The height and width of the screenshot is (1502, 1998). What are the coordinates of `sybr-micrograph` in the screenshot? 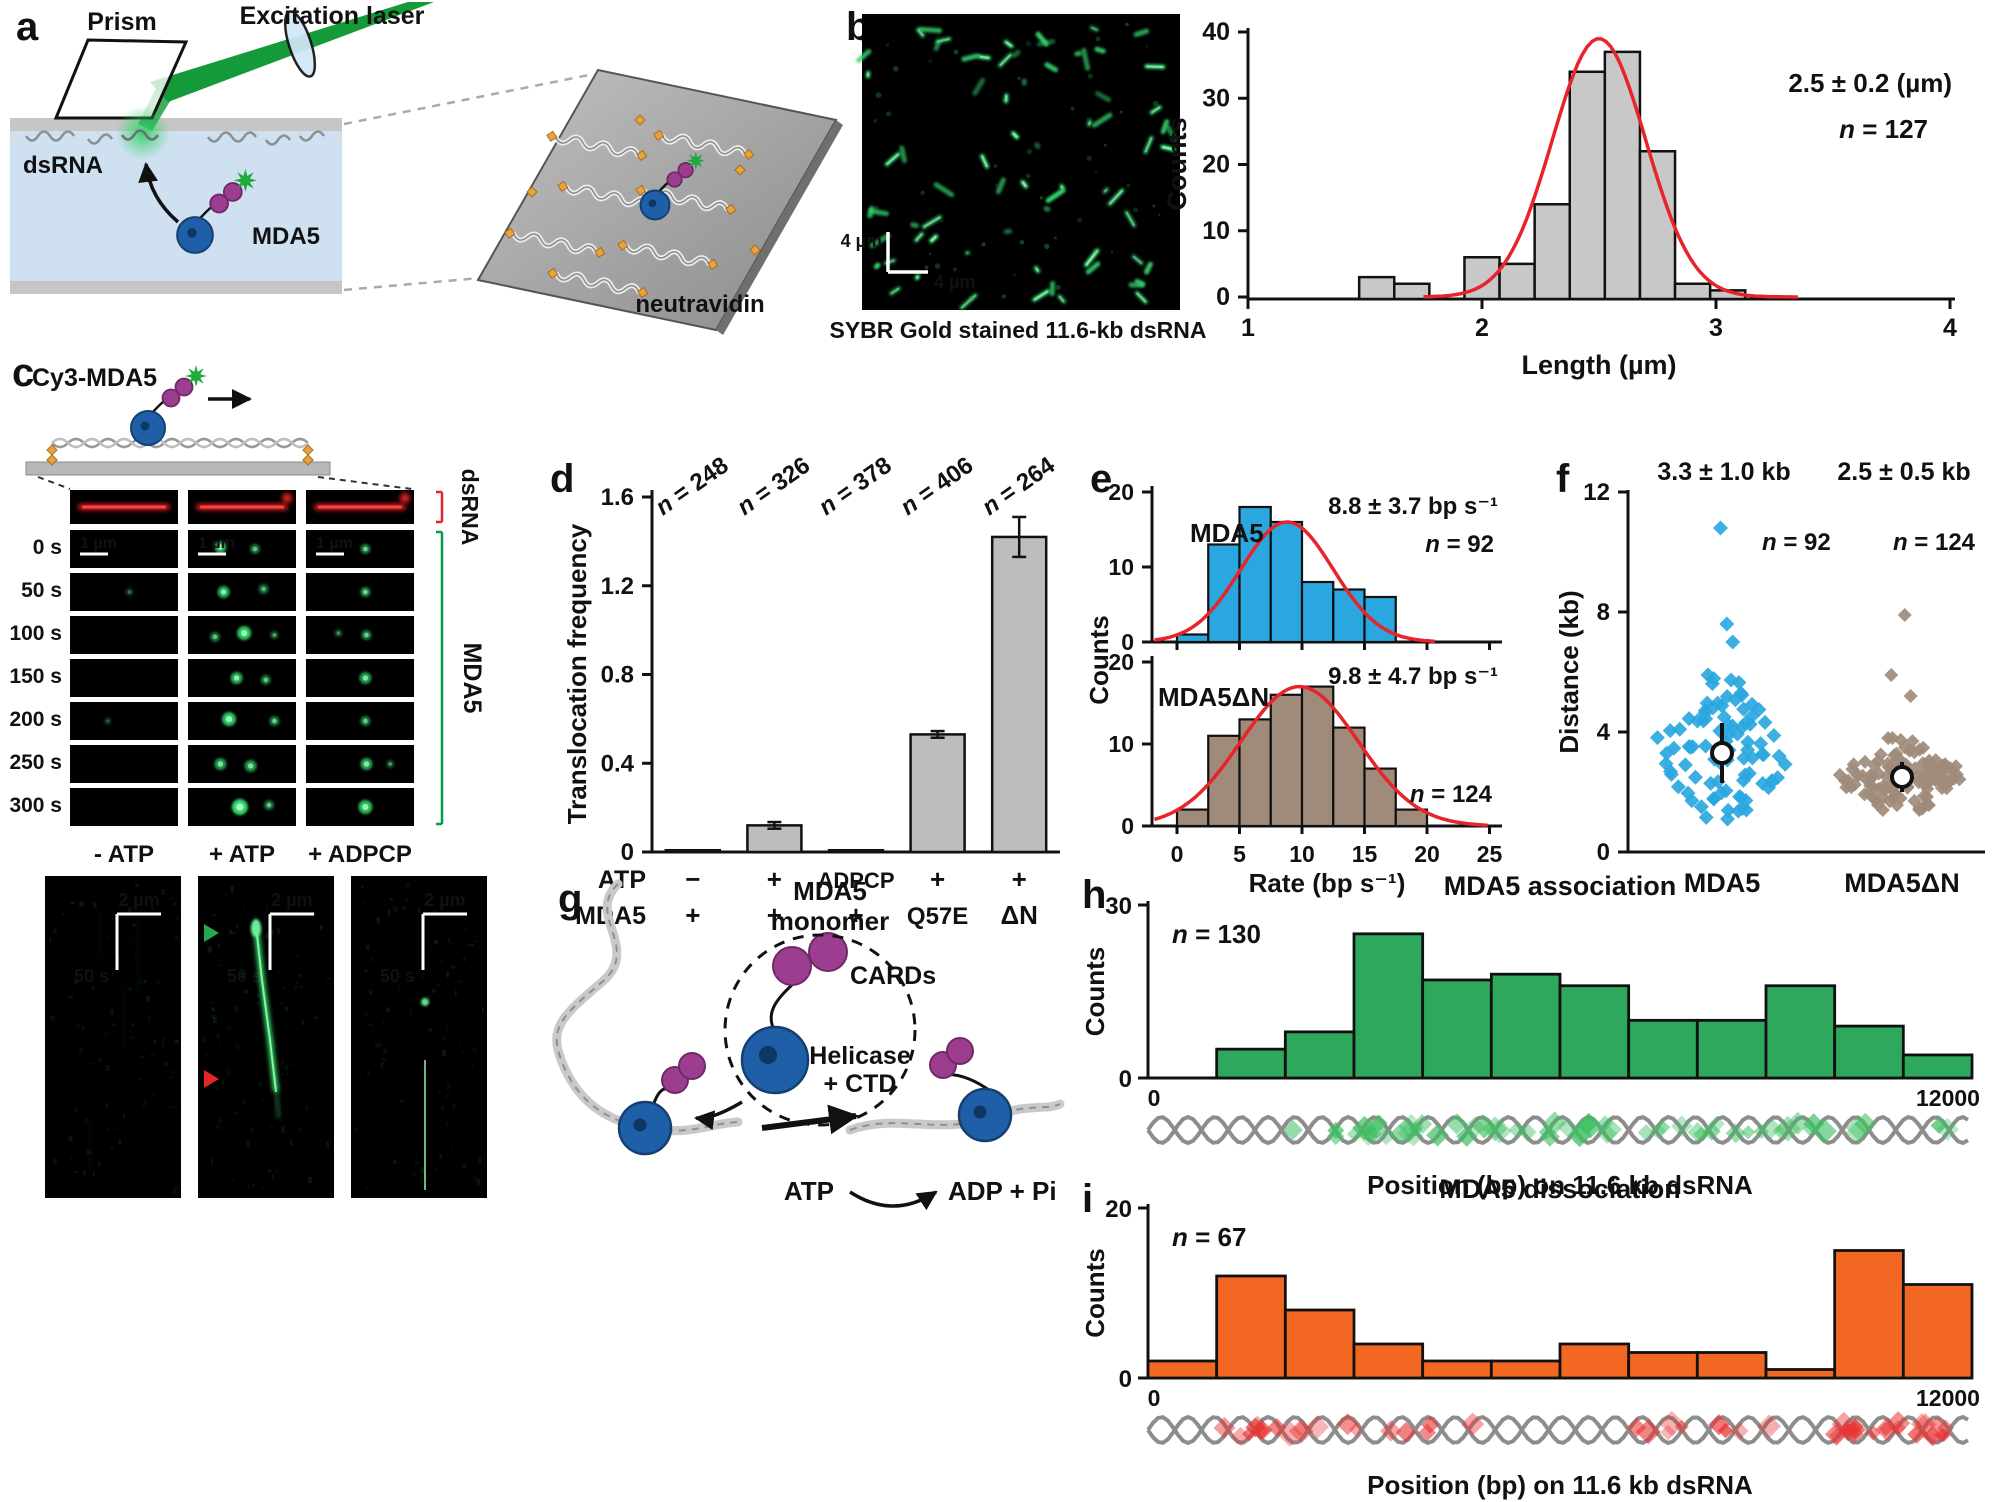 It's located at (1018, 162).